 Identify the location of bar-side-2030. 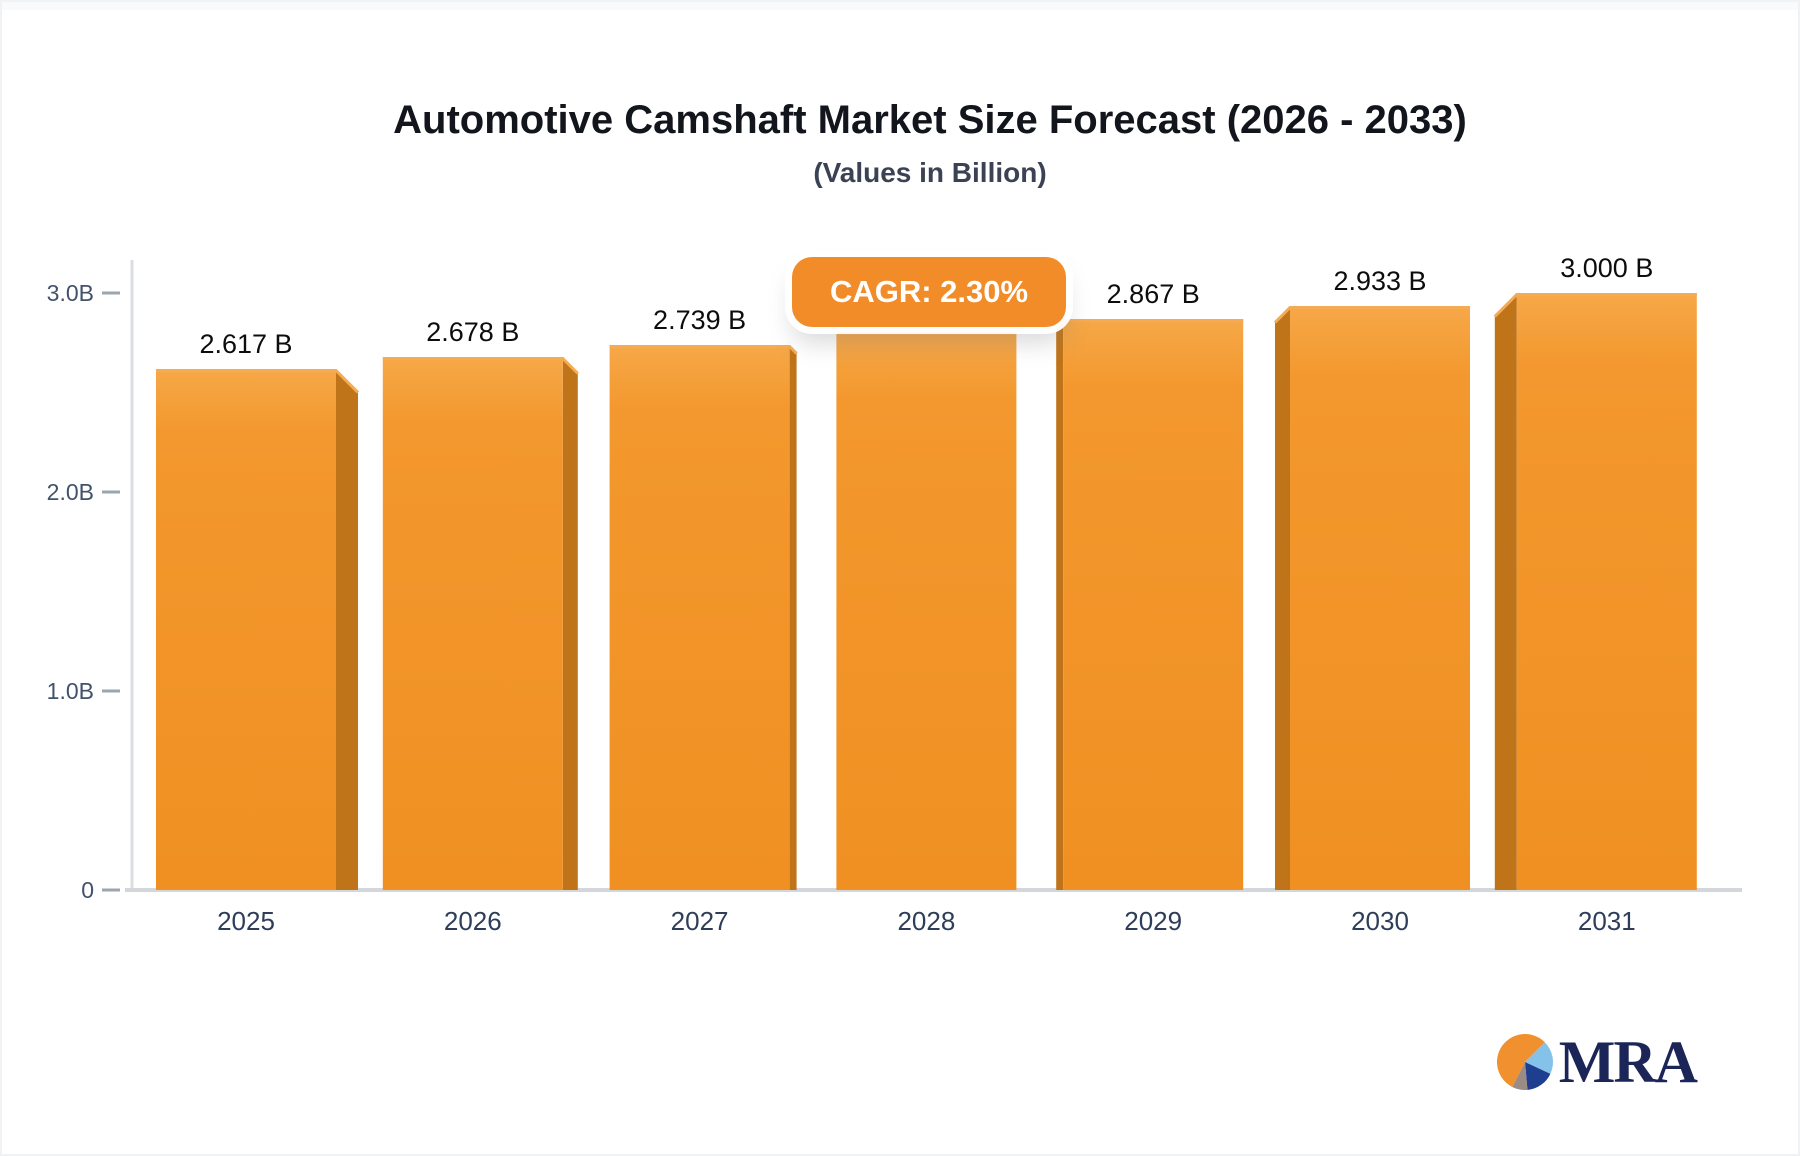
(1282, 598).